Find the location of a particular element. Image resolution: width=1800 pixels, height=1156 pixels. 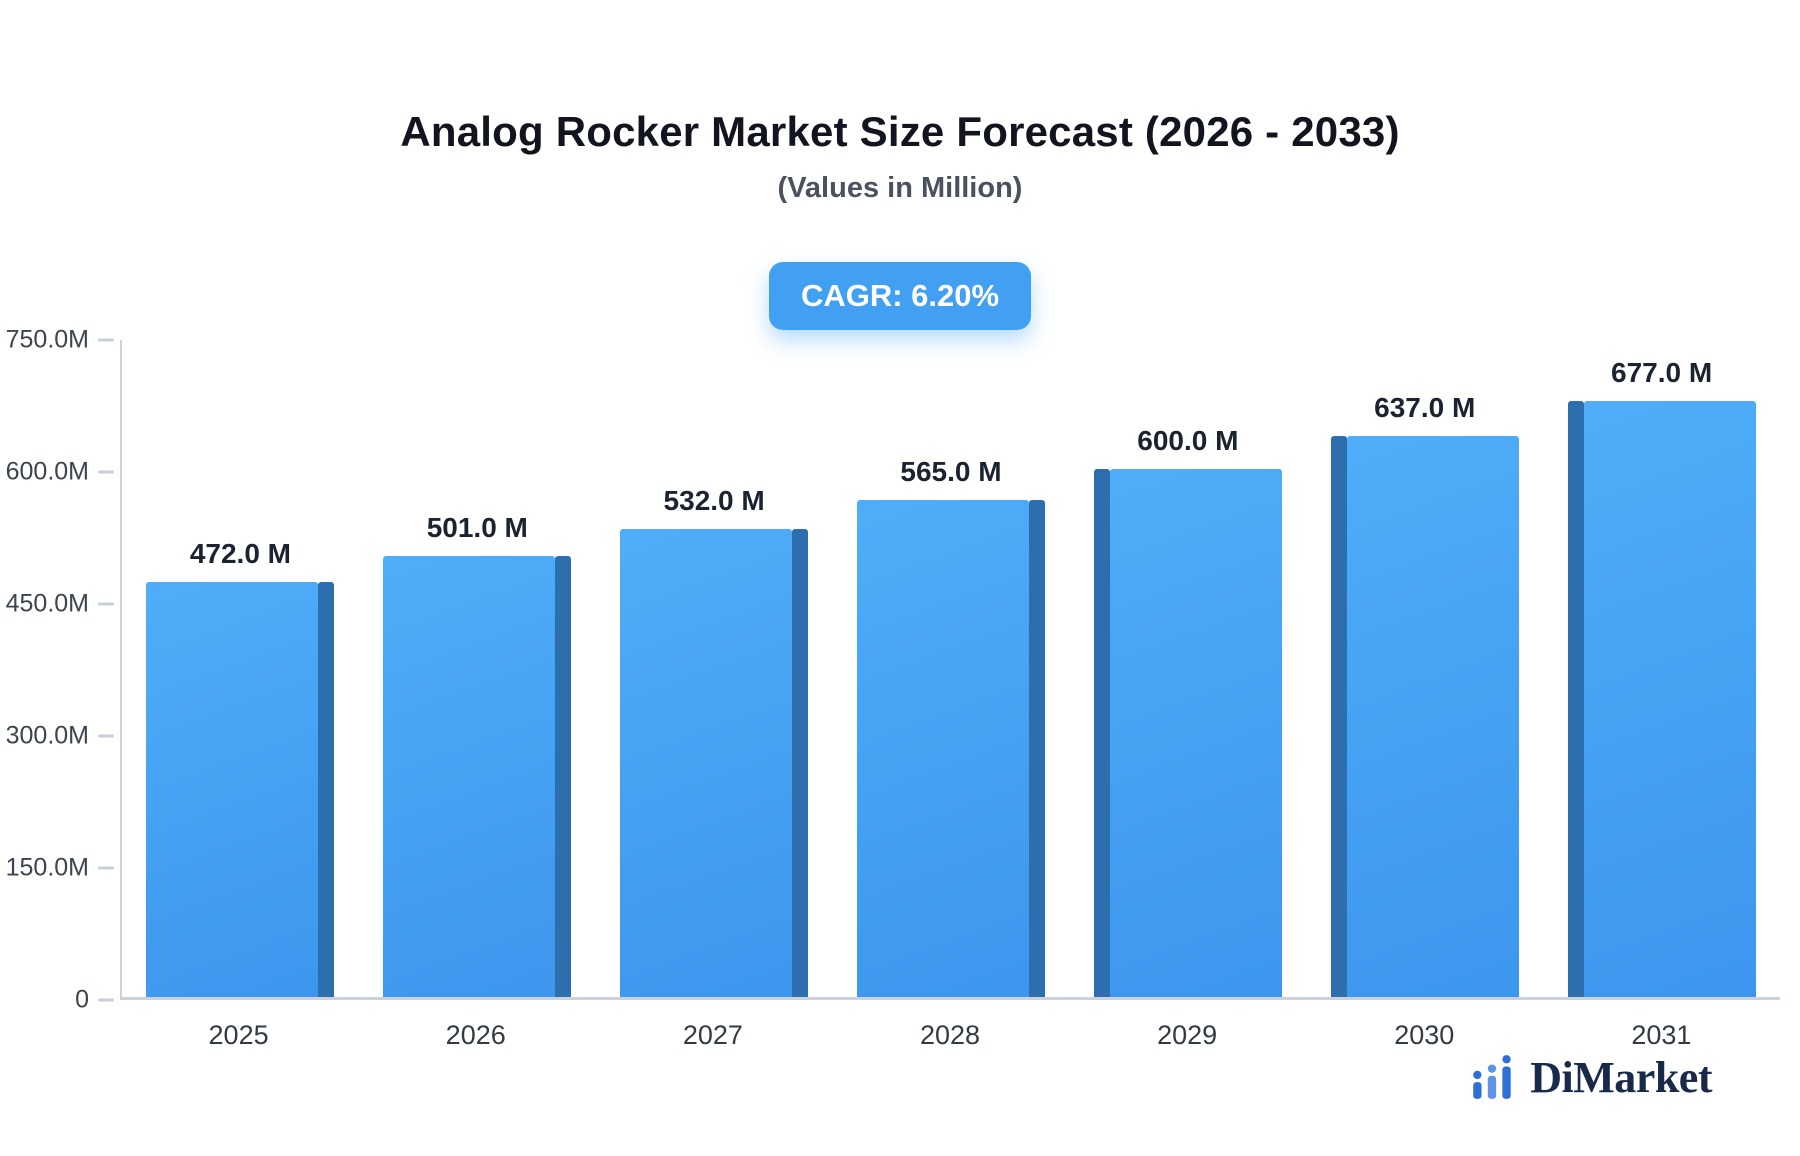

dimarket-logo: DiMarket is located at coordinates (1590, 1077).